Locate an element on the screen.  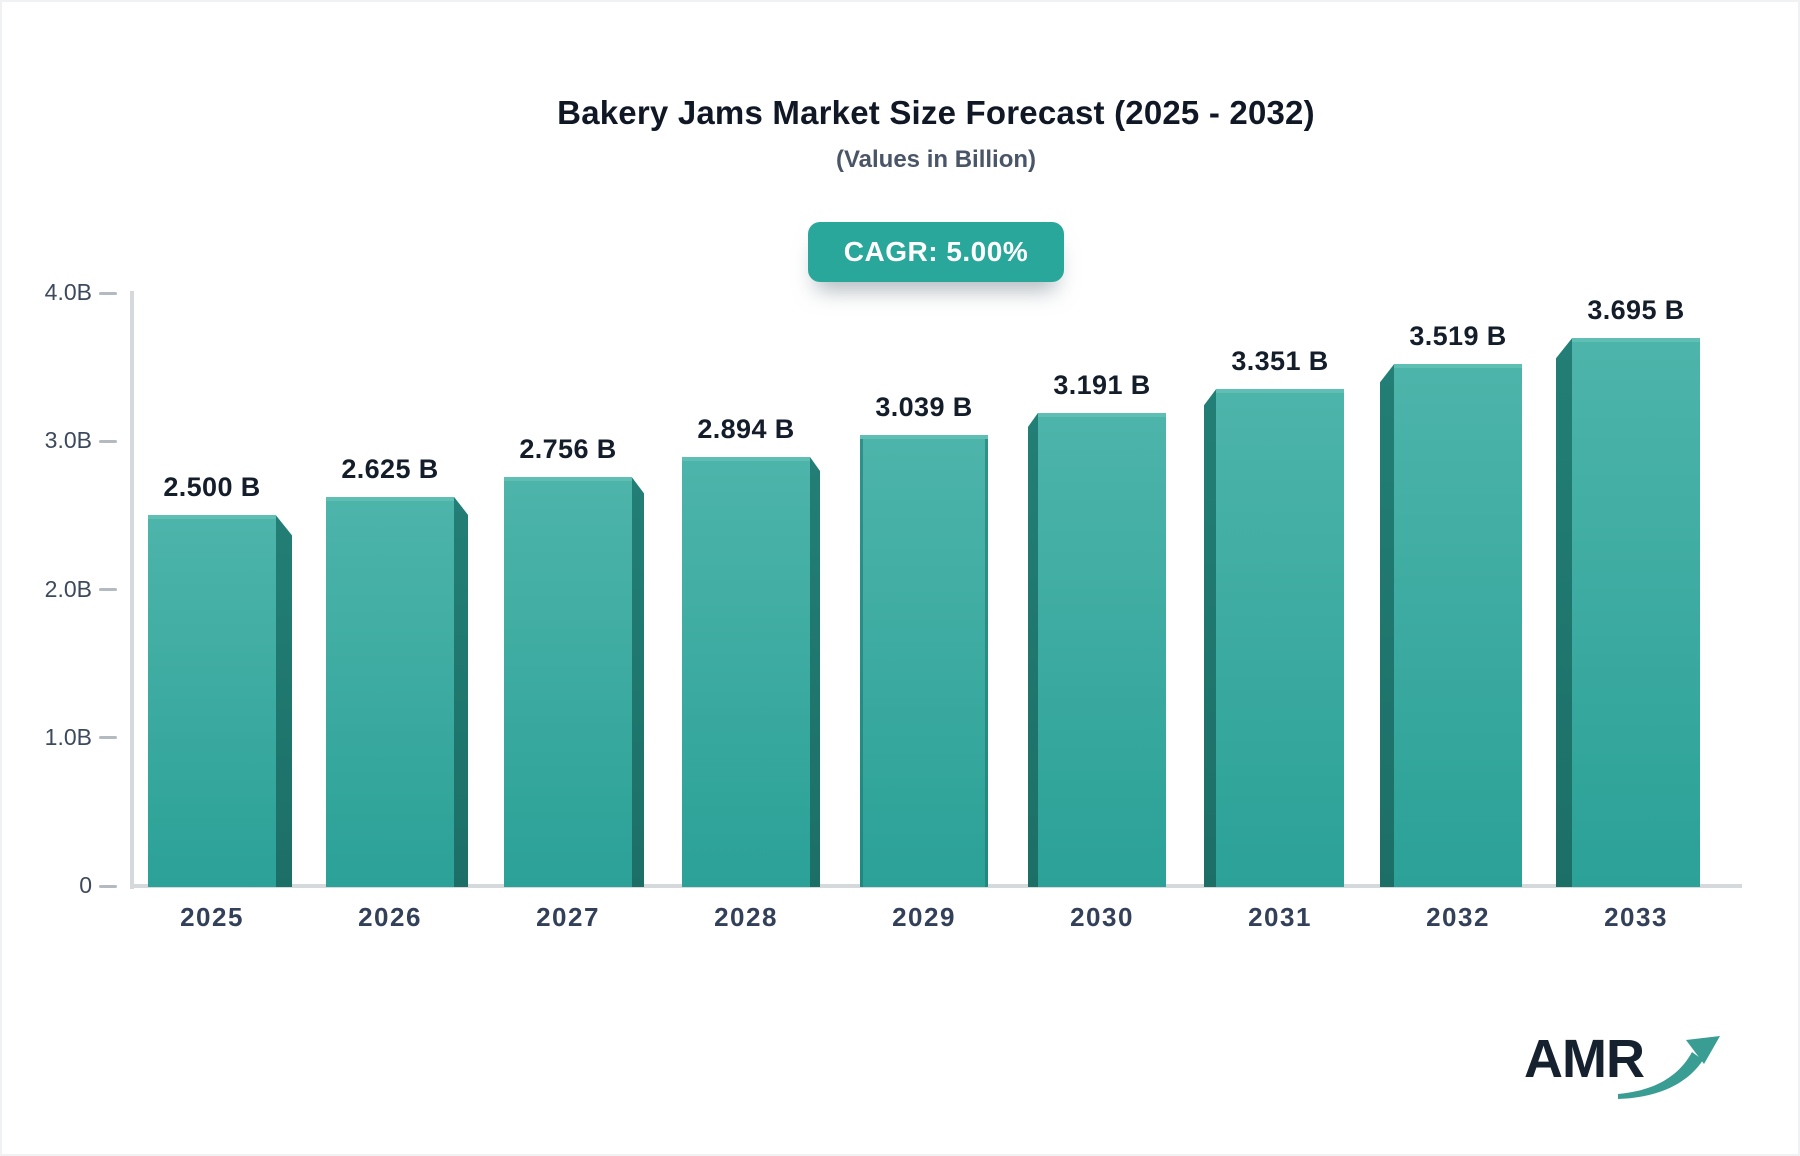
x-axis-label-2028: 2028 is located at coordinates (746, 917).